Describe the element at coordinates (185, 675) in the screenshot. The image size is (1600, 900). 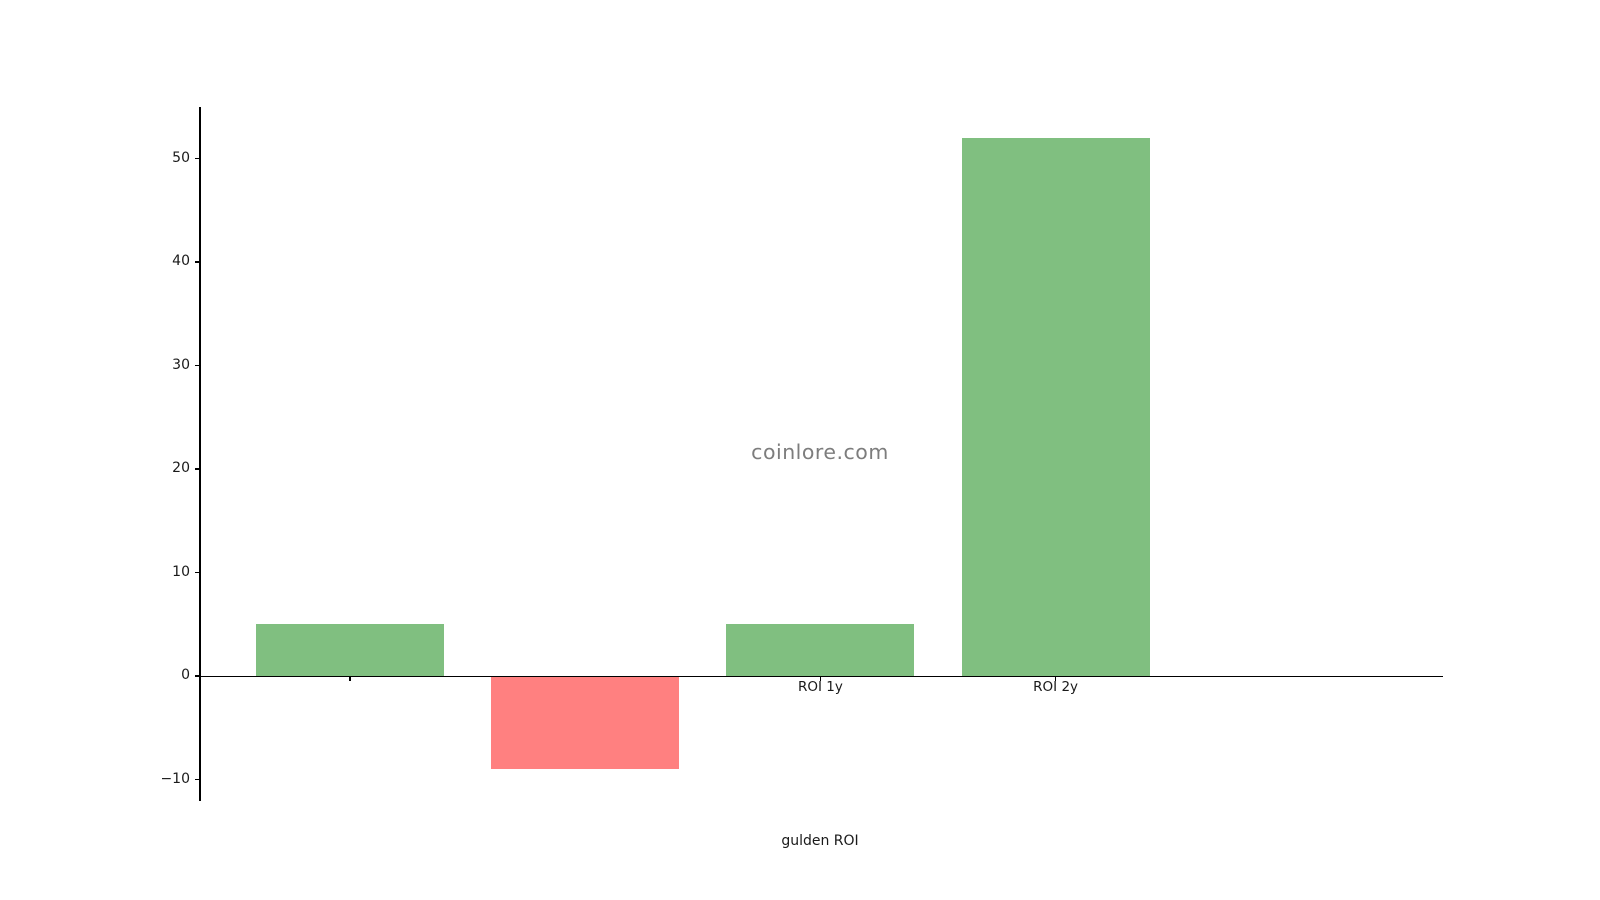
I see `y-tick-label: 0` at that location.